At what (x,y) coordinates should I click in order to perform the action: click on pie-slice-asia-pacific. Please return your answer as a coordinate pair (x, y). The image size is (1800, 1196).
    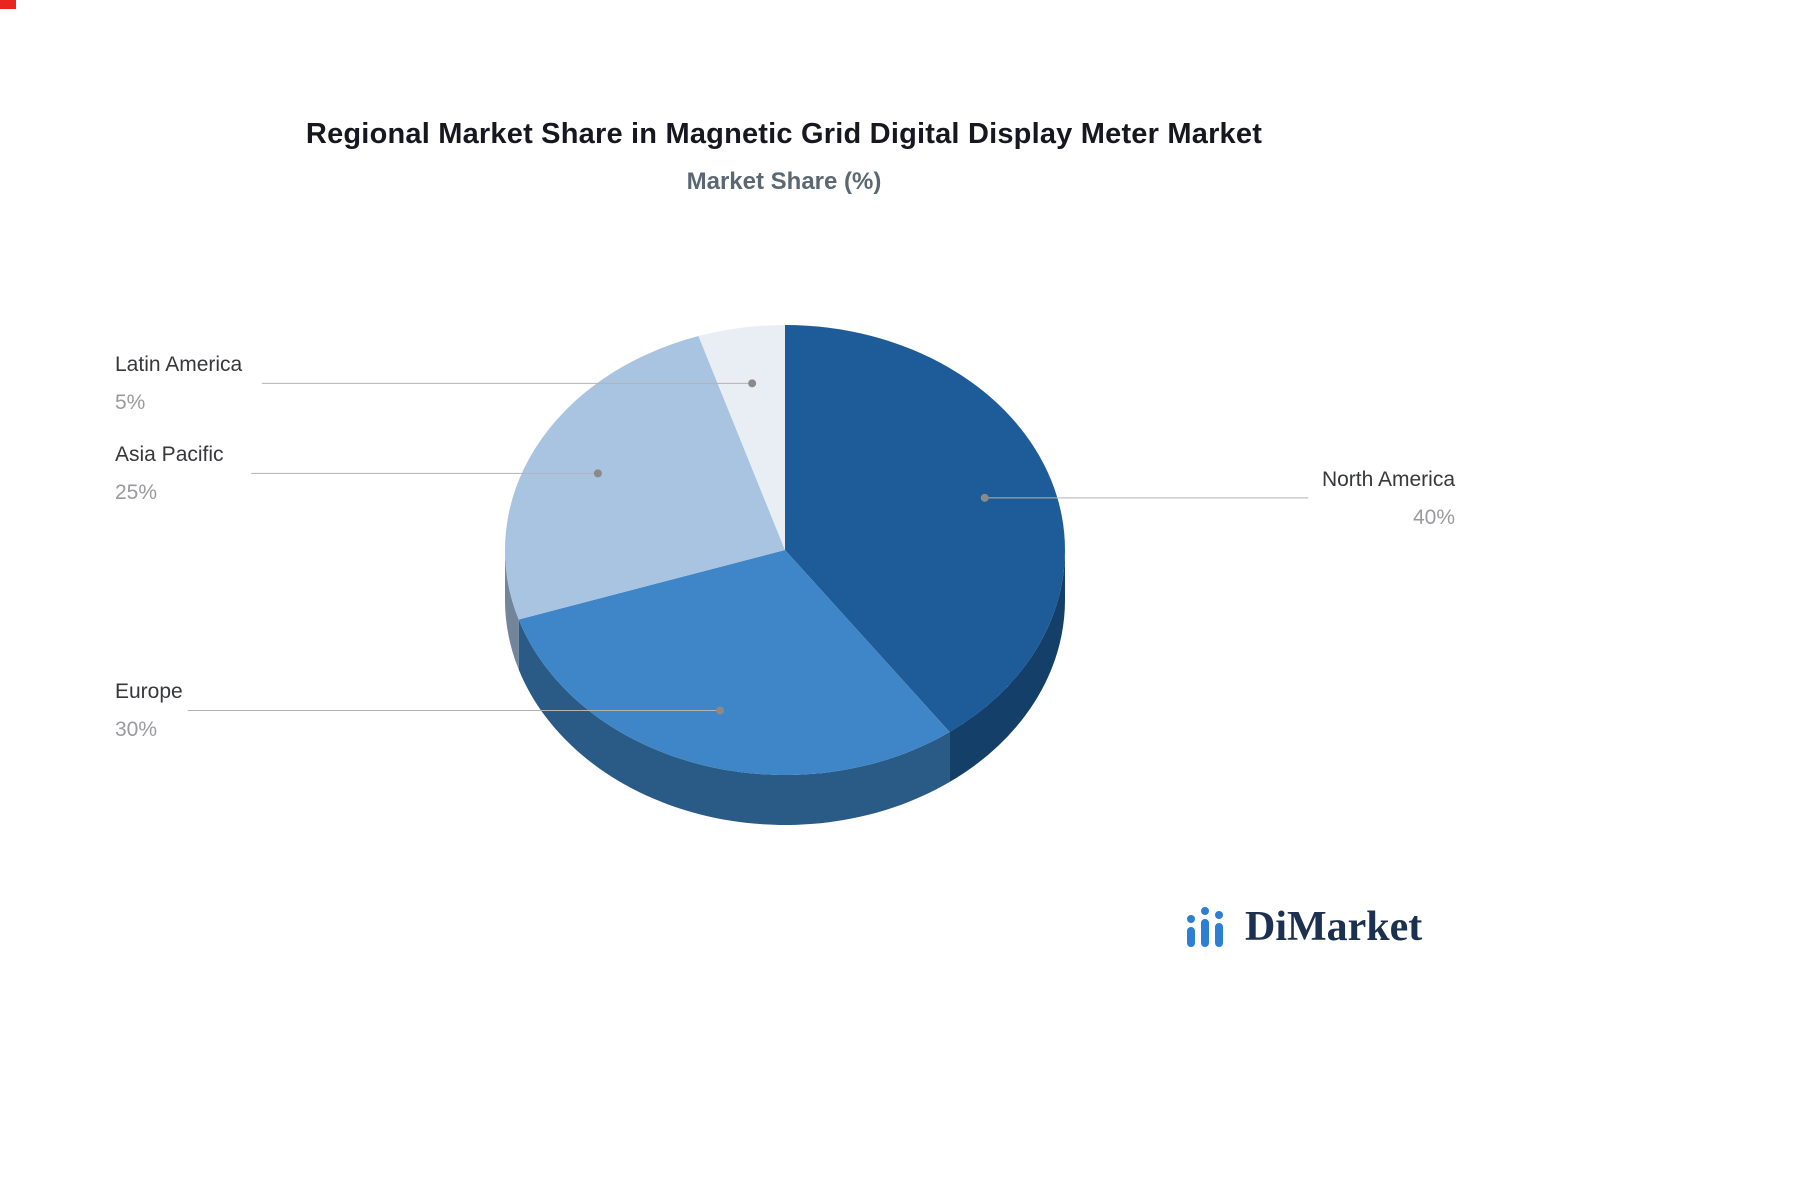
    Looking at the image, I should click on (645, 478).